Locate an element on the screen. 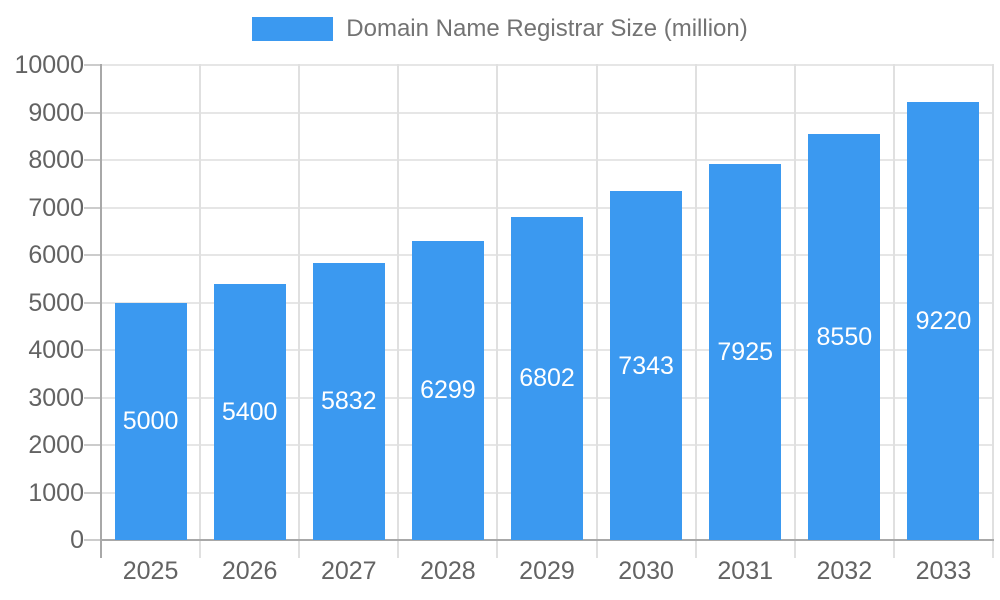  legend: Domain Name Registrar Size (million) is located at coordinates (500, 29).